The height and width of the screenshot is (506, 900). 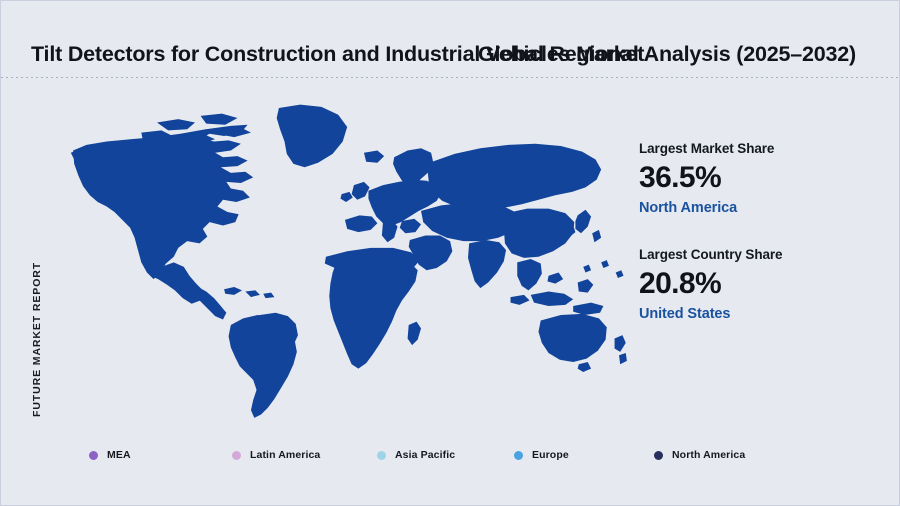 I want to click on region-southern-europe, so click(x=383, y=229).